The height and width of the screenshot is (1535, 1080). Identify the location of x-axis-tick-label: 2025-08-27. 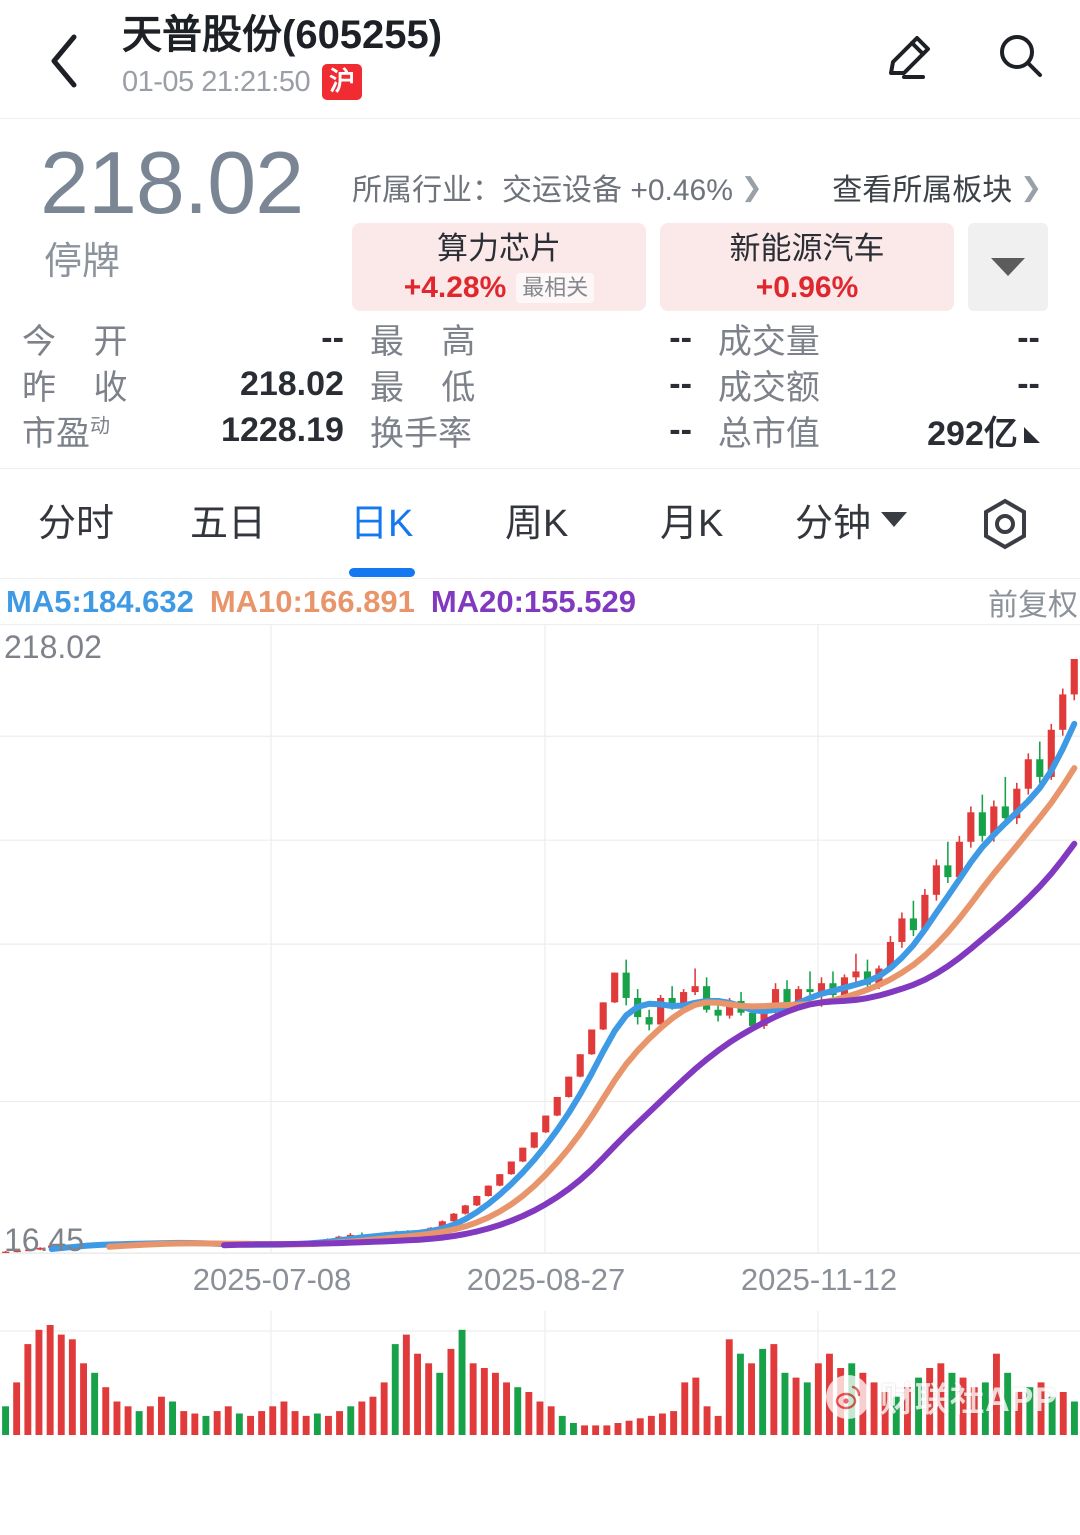
(546, 1279).